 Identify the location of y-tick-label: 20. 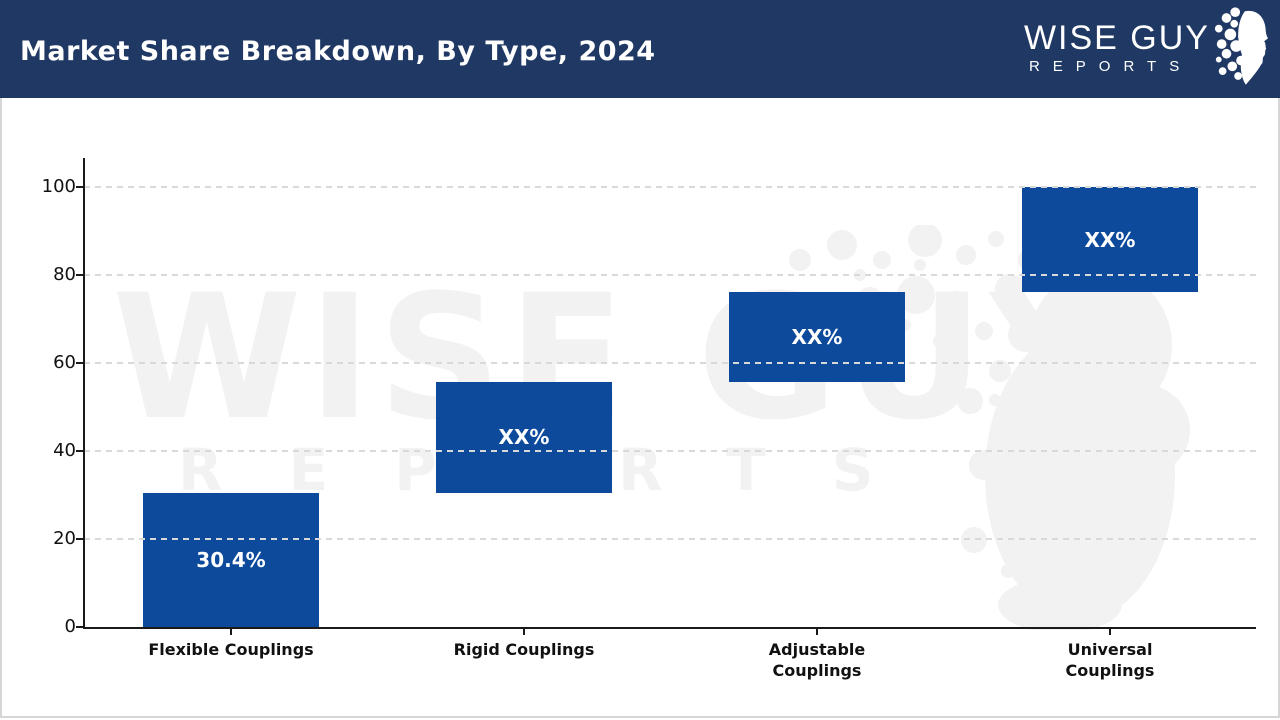
(64, 538).